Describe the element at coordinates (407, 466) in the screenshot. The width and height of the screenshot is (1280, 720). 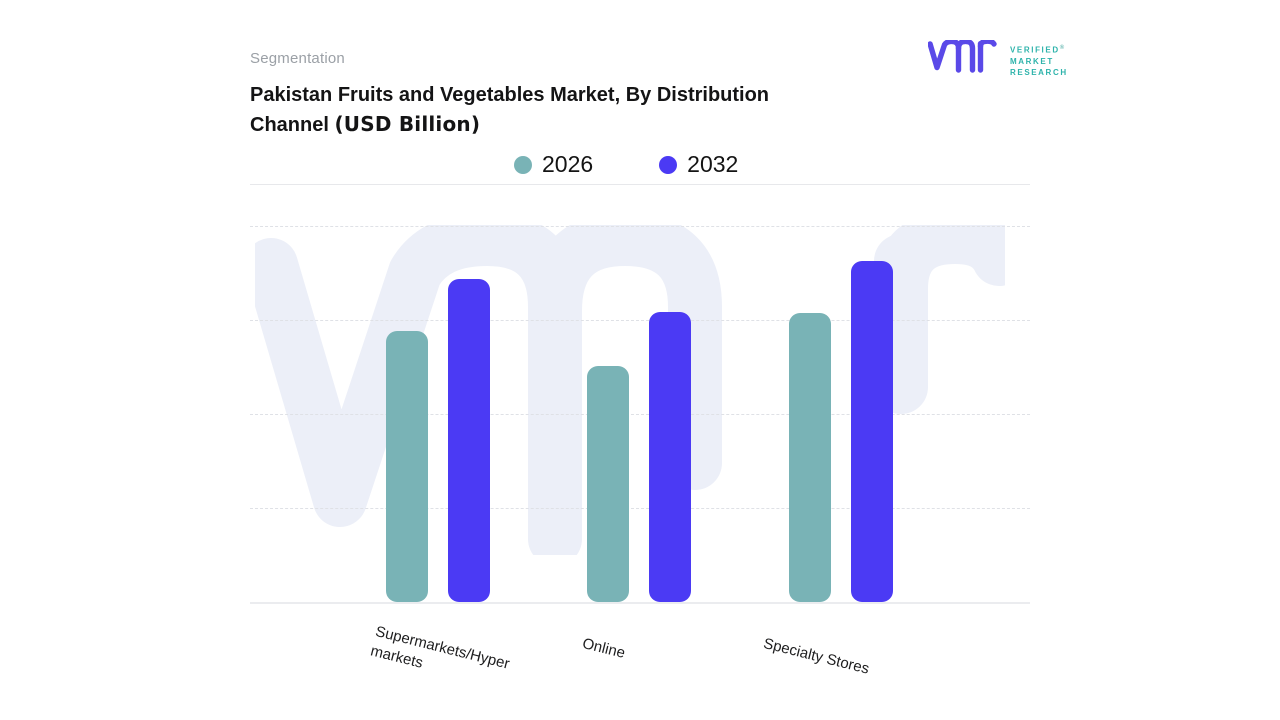
I see `bar-2026-supermarkets-hypermarkets` at that location.